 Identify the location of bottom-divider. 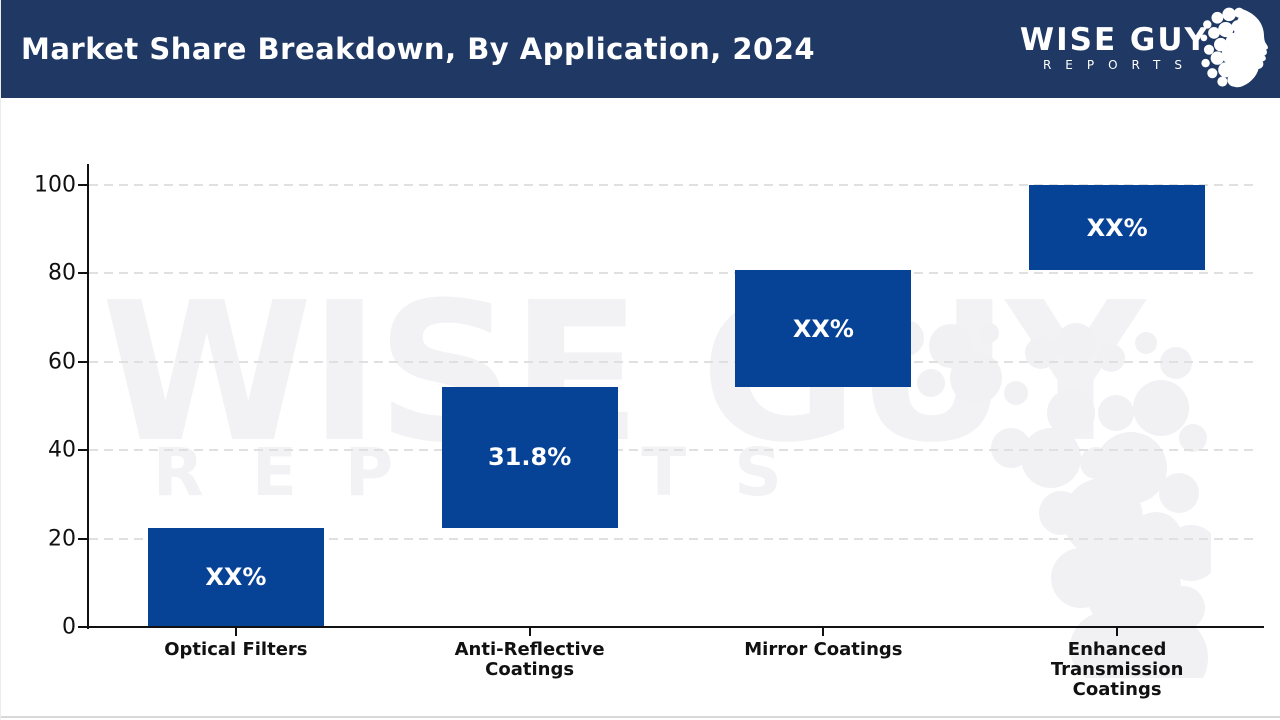
(640, 717).